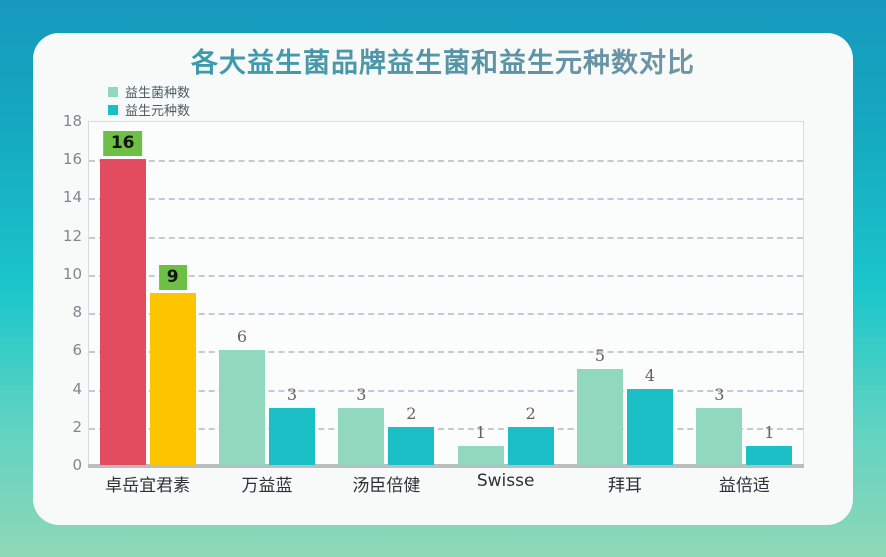  Describe the element at coordinates (172, 277) in the screenshot. I see `bar-value-label: 9` at that location.